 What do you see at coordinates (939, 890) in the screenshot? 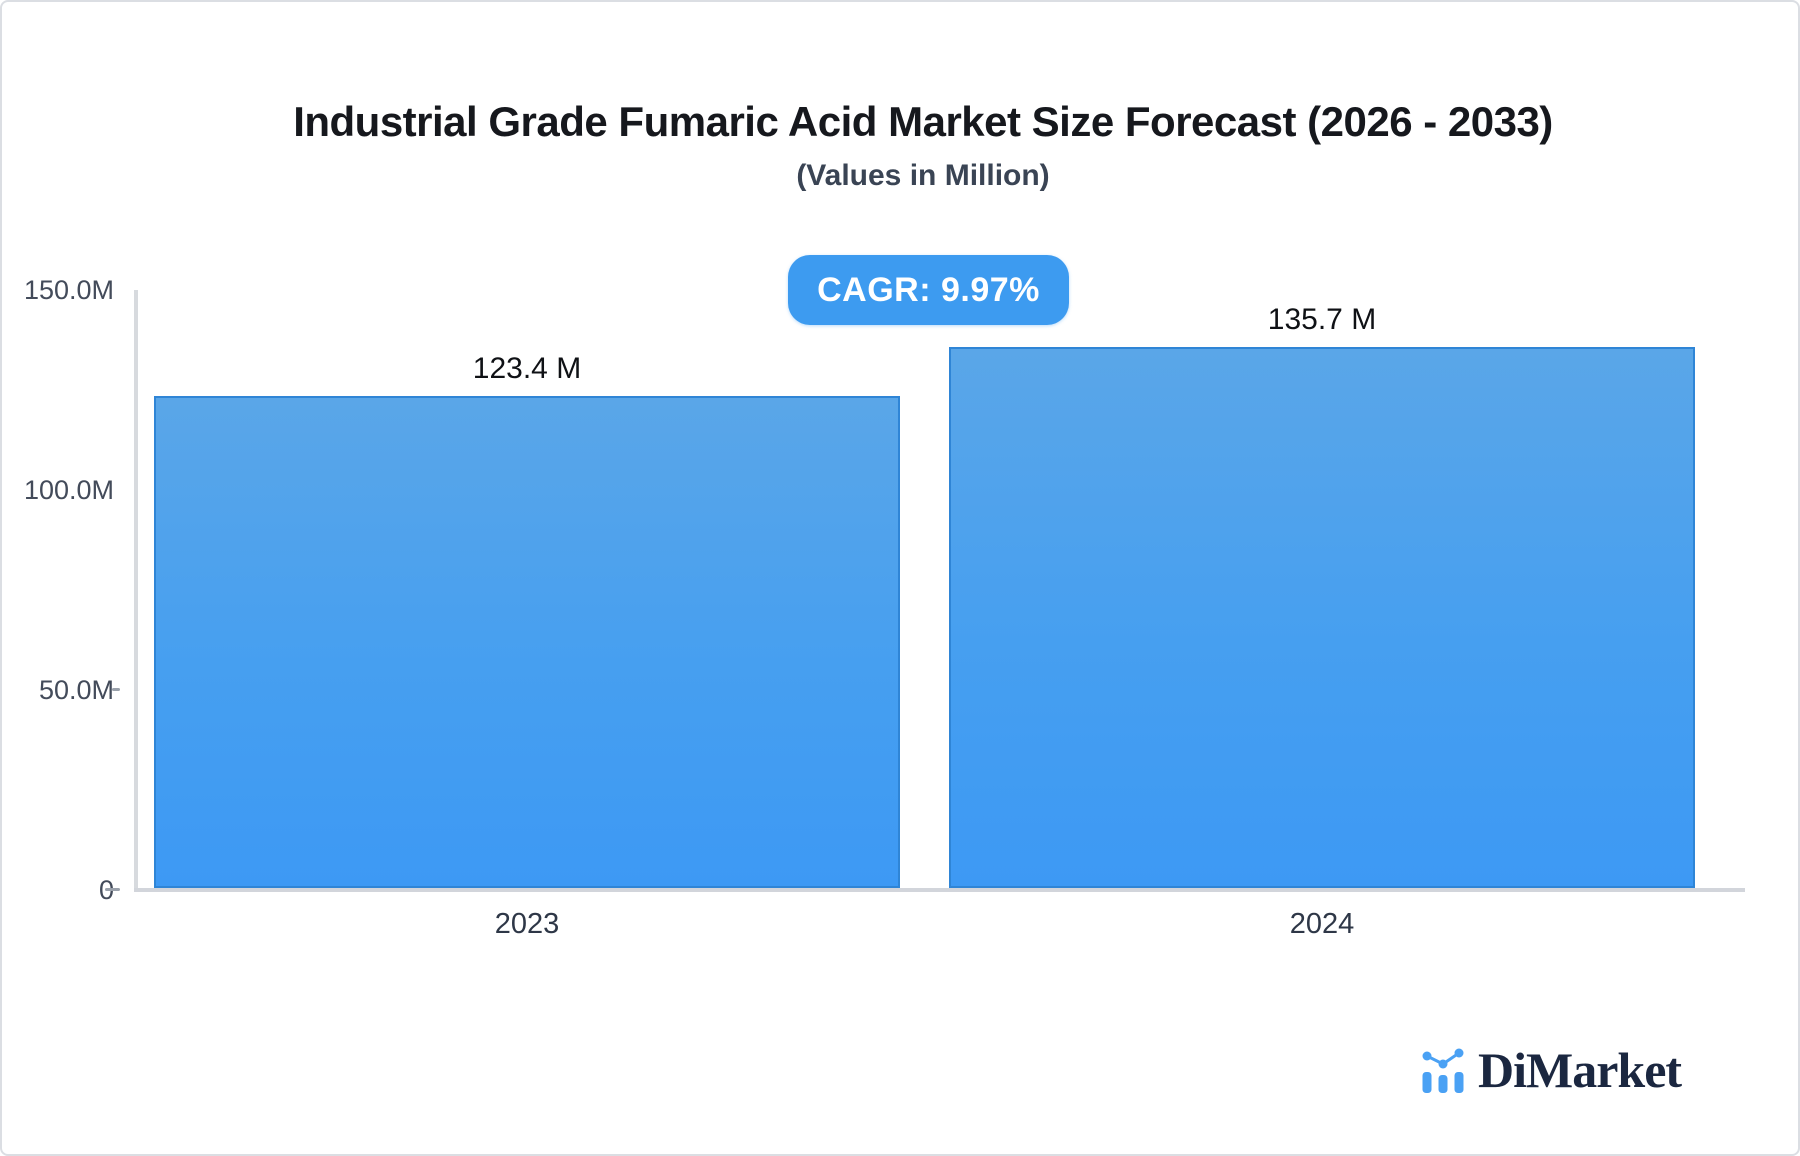
I see `x-axis-line` at bounding box center [939, 890].